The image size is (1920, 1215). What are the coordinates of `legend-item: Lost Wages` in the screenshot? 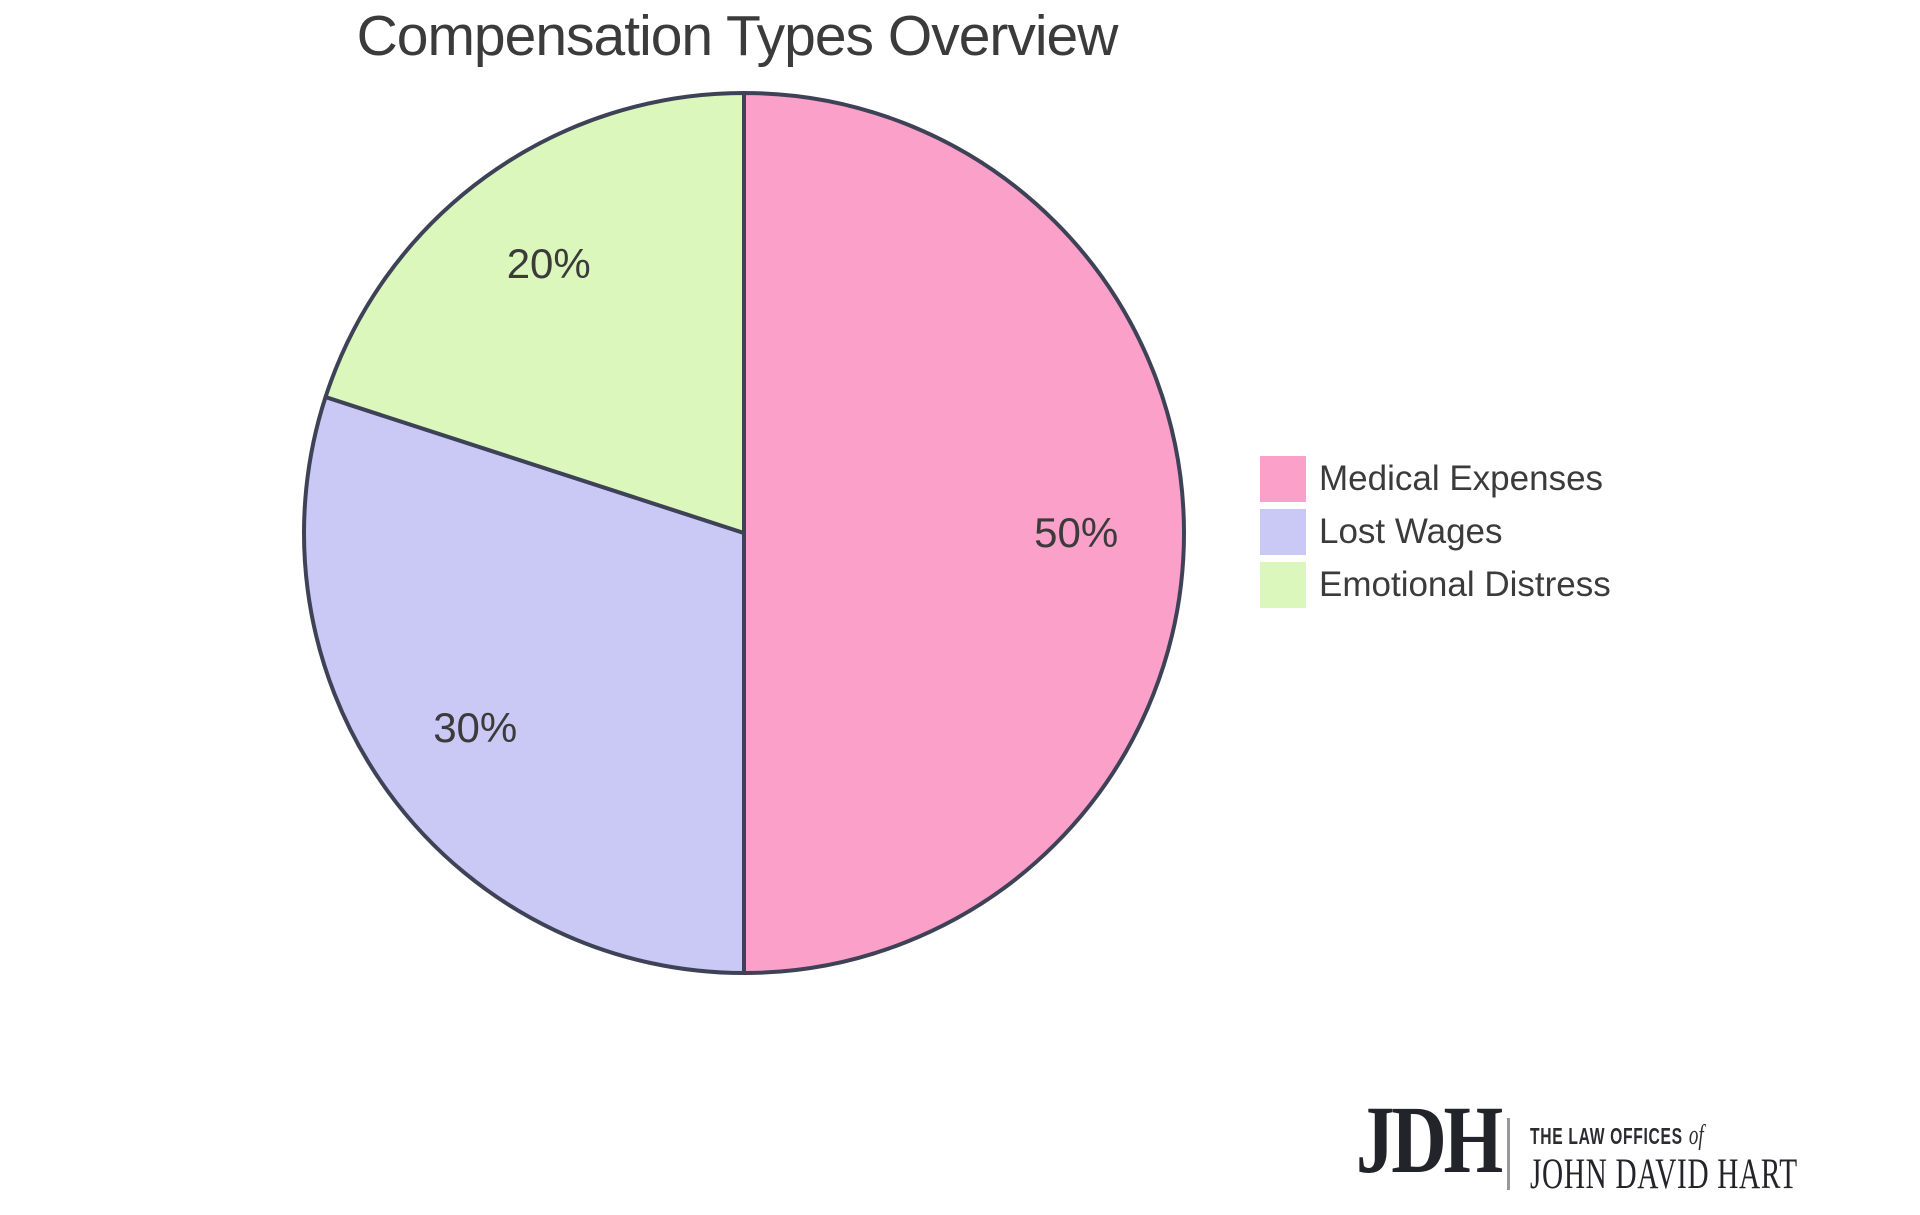 It's located at (1435, 532).